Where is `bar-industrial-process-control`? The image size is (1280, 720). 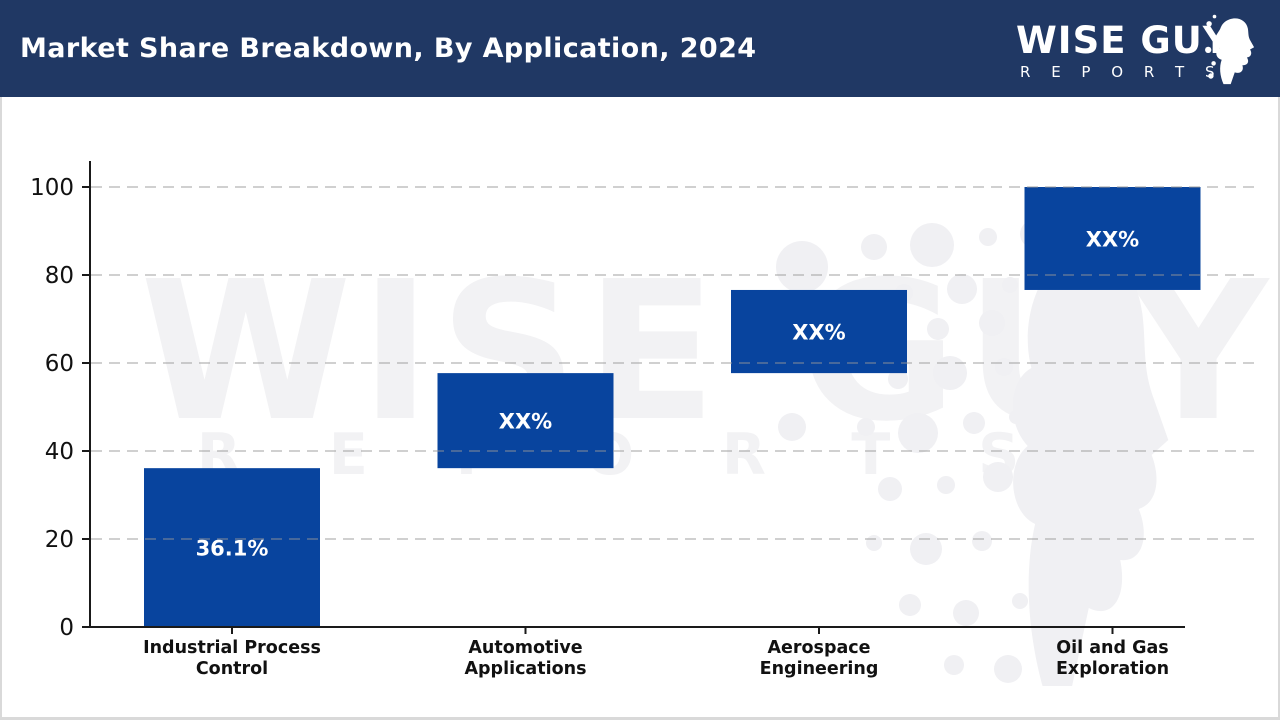
bar-industrial-process-control is located at coordinates (232, 547).